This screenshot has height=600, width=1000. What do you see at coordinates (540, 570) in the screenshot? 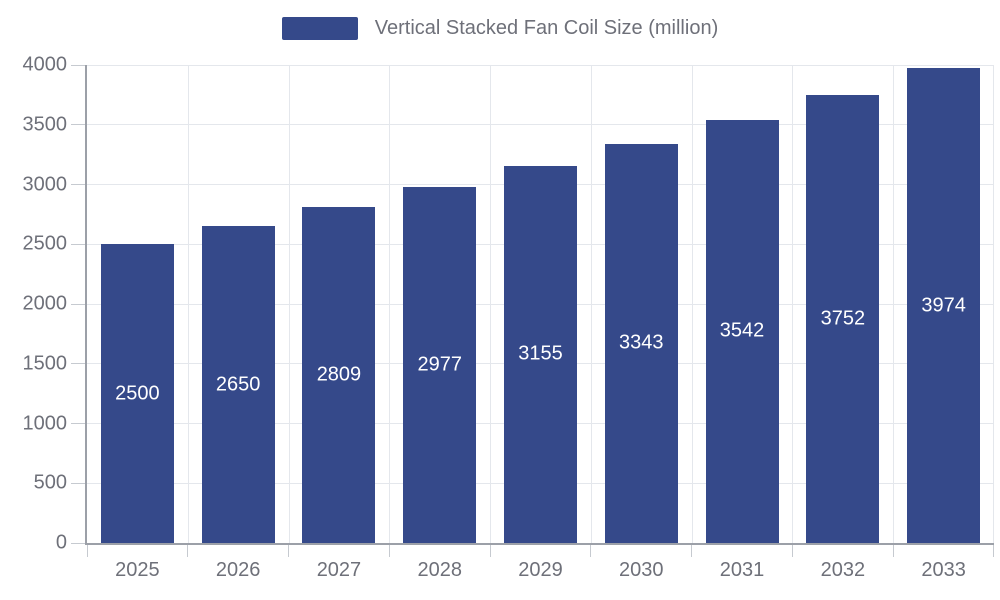
I see `x-tick-label: 2029` at bounding box center [540, 570].